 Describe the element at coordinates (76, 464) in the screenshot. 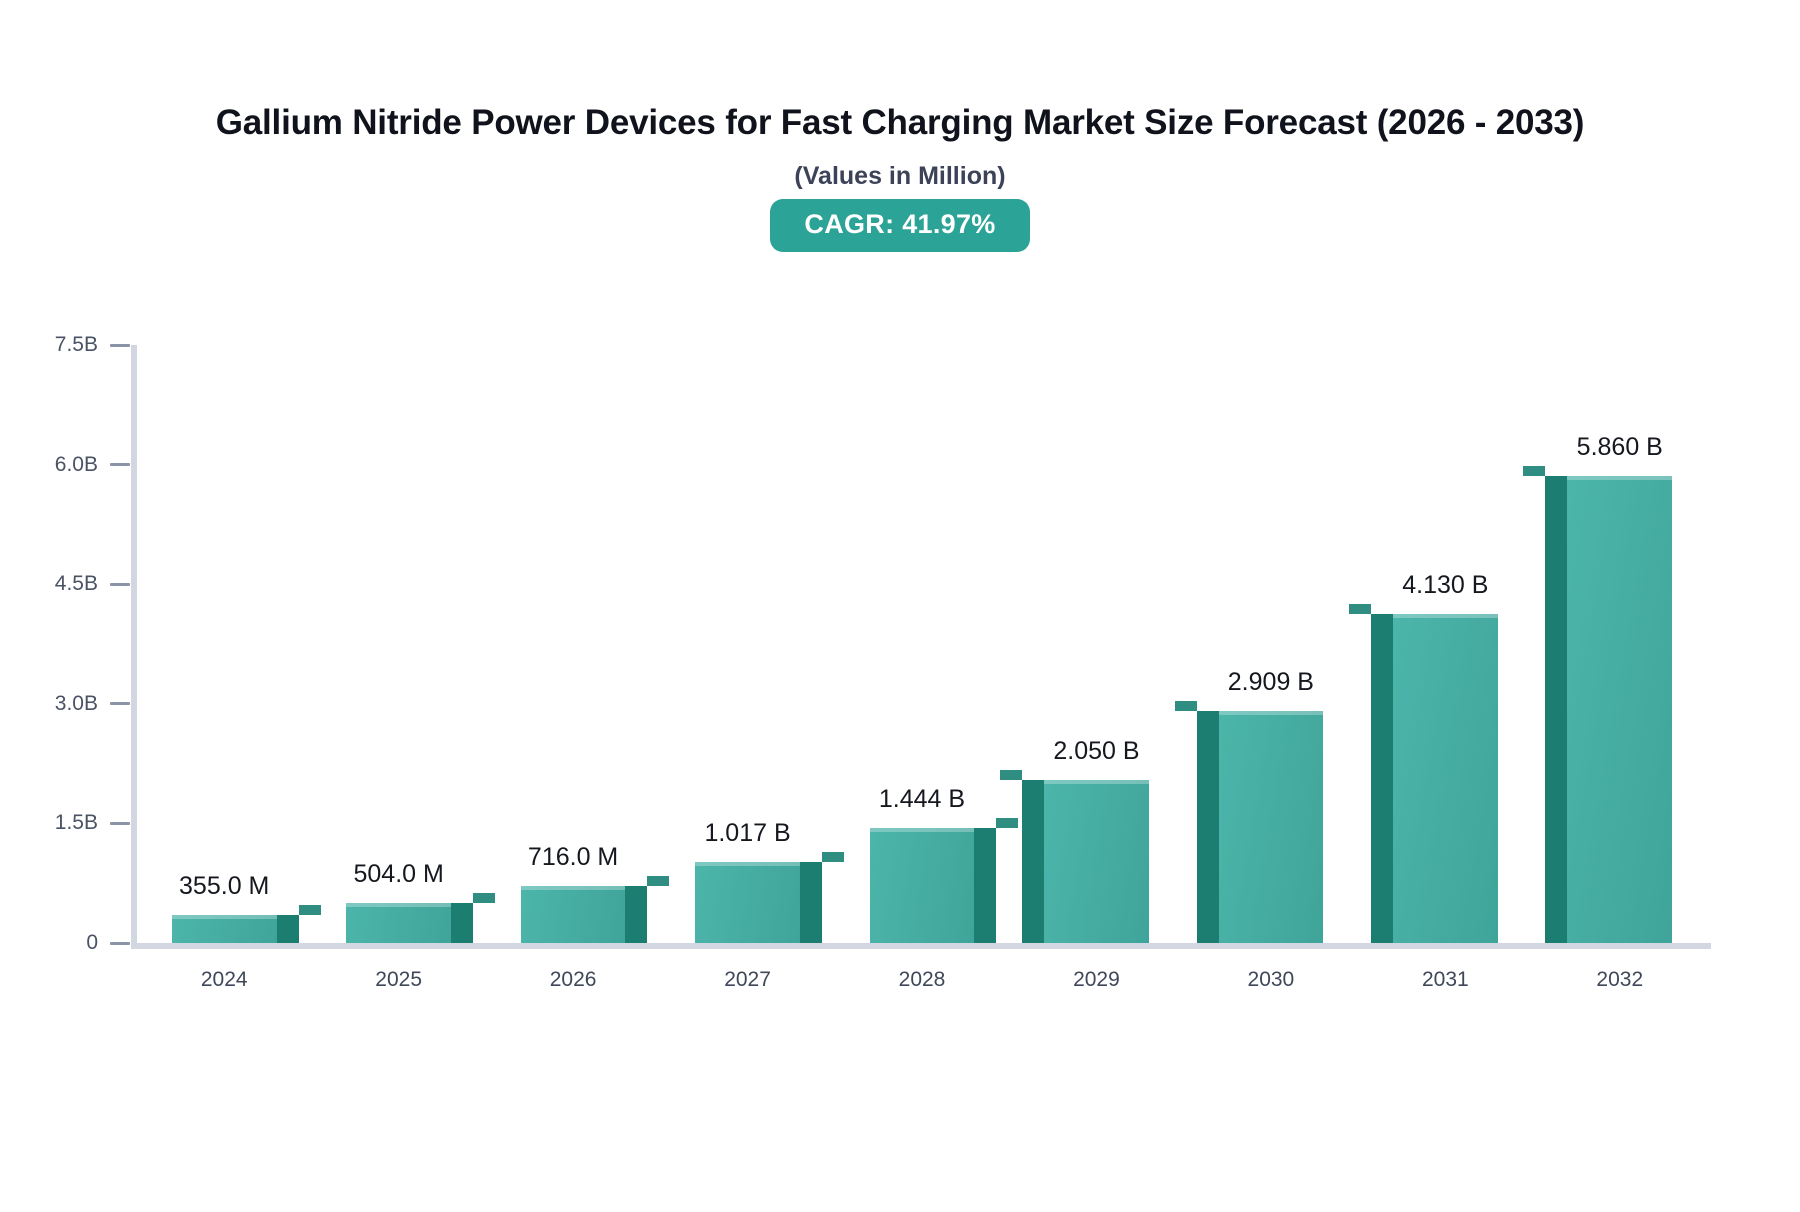

I see `y-axis-tick-label: 6.0B` at that location.